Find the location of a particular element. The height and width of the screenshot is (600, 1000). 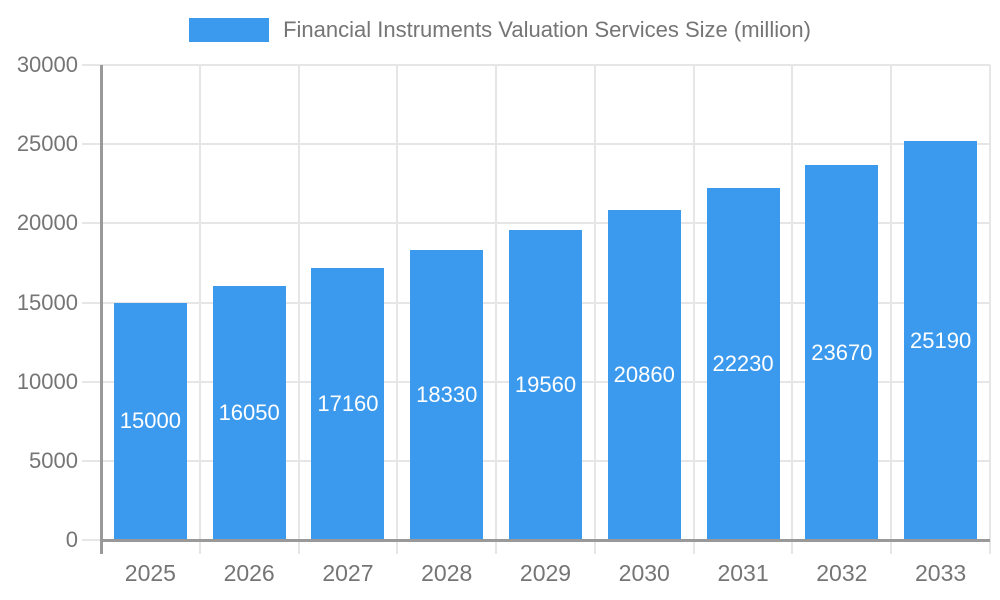

bar-value-label: 15000 is located at coordinates (150, 421).